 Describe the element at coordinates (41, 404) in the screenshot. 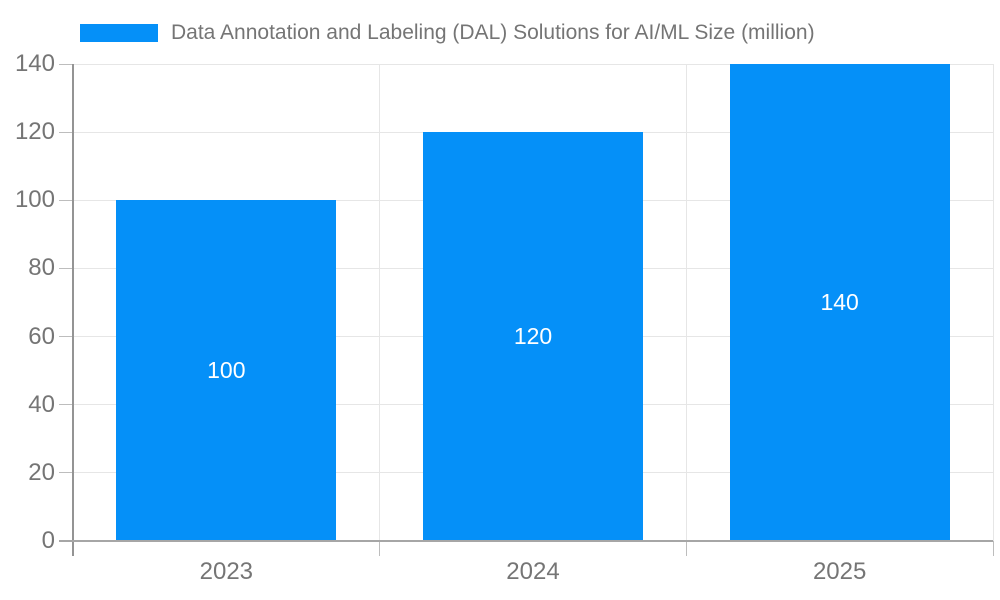

I see `y-axis-tick-label: 40` at that location.